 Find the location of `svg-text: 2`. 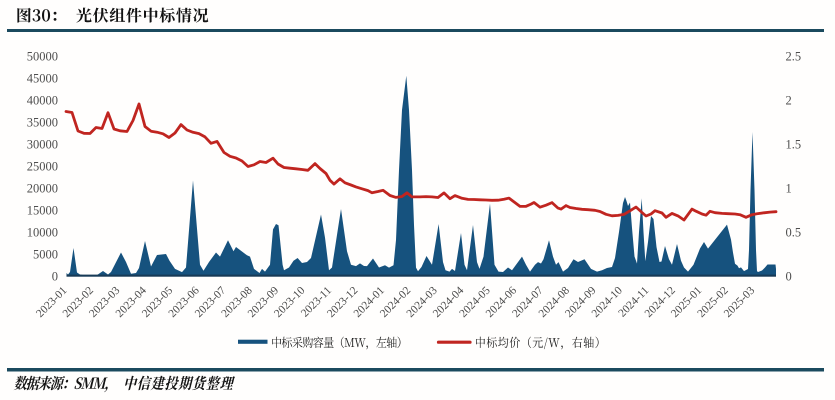

svg-text: 2 is located at coordinates (789, 100).